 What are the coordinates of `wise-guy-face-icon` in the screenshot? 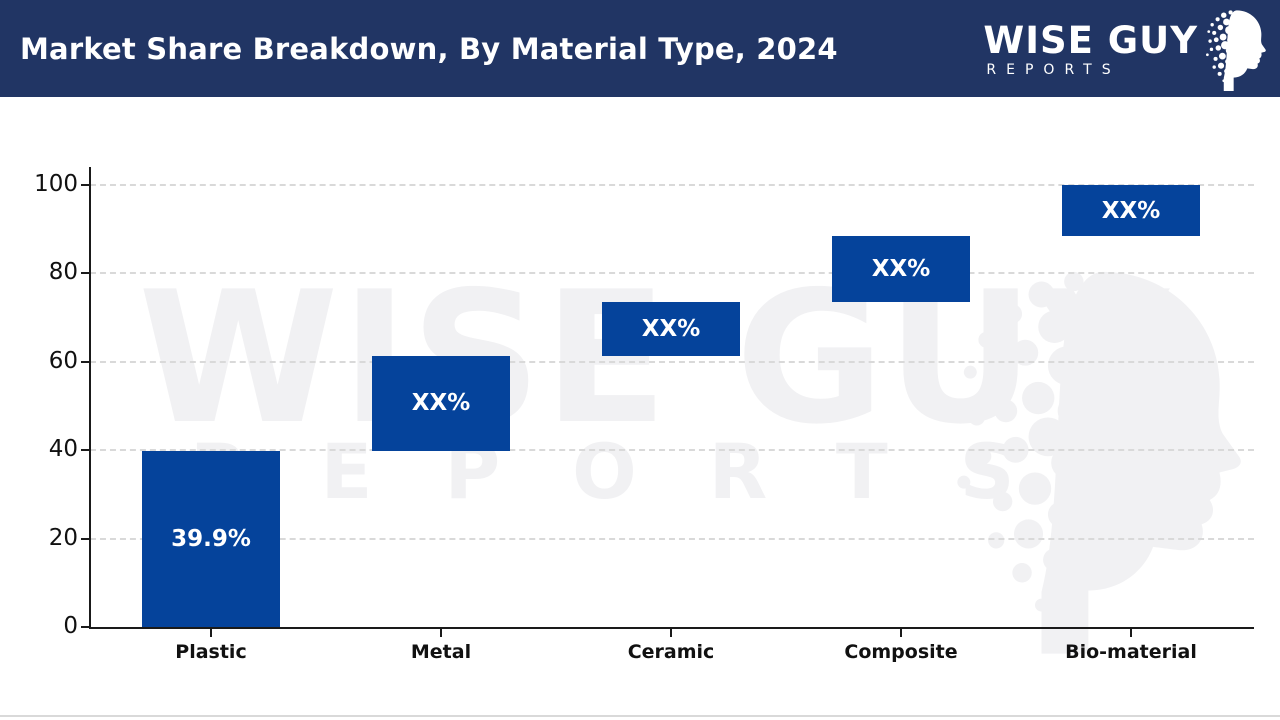 It's located at (1236, 50).